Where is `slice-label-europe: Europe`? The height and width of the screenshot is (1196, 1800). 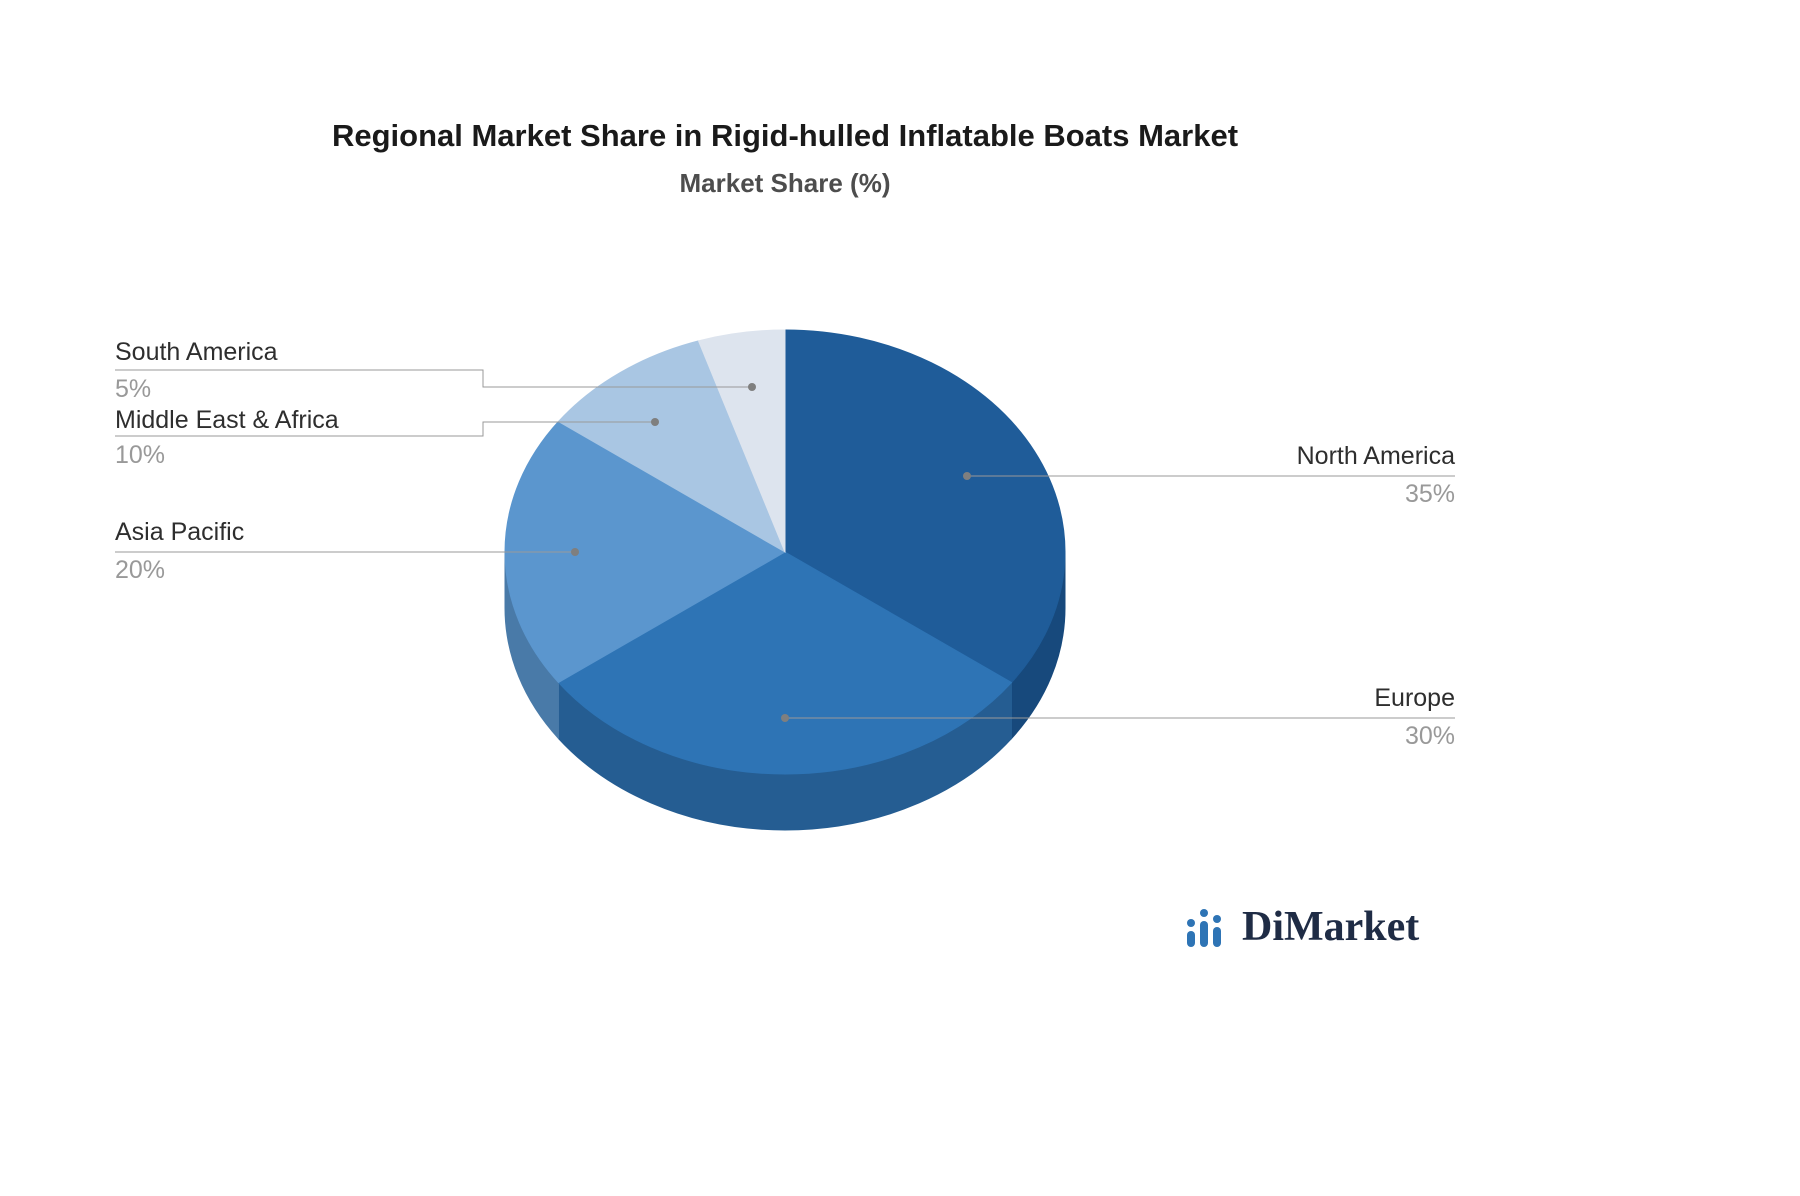
slice-label-europe: Europe is located at coordinates (1414, 698).